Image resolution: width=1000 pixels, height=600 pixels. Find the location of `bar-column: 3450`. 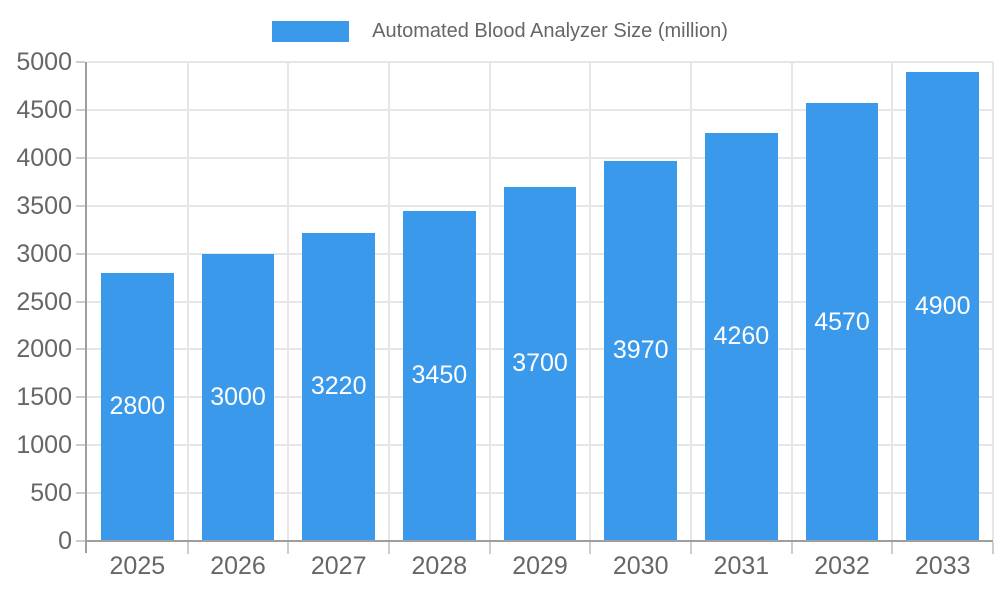

bar-column: 3450 is located at coordinates (439, 301).